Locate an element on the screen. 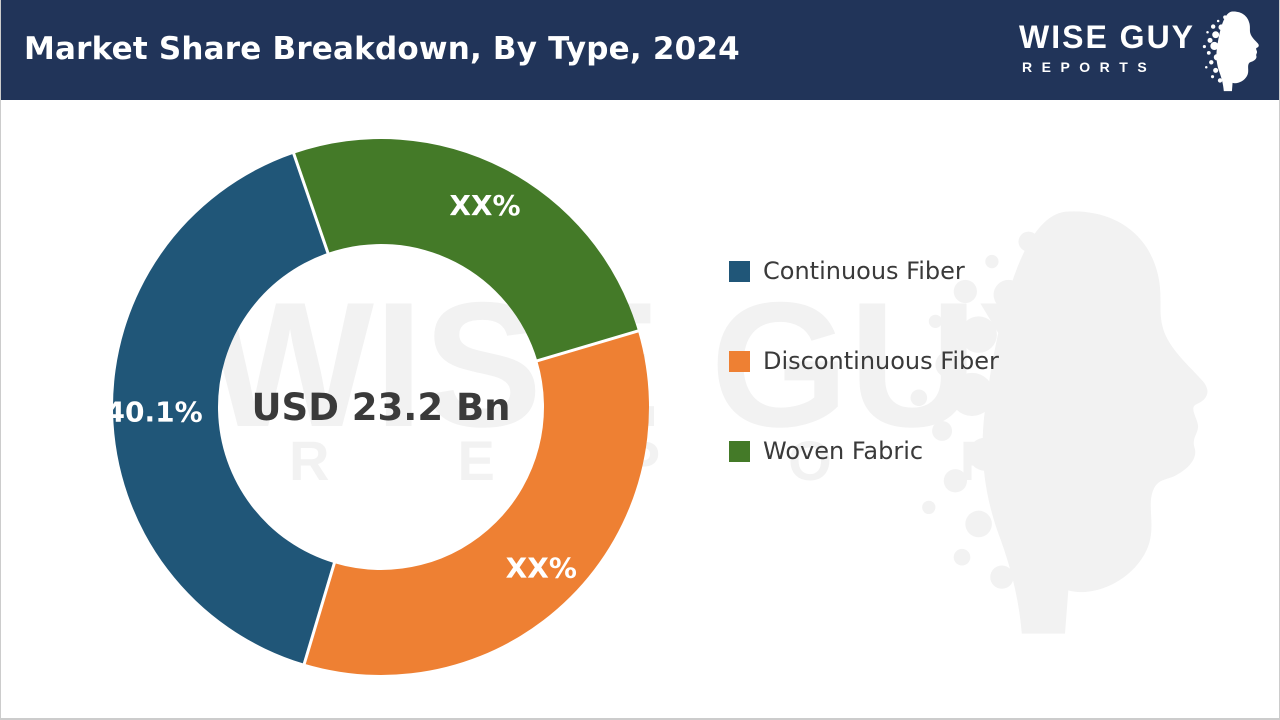 This screenshot has width=1280, height=720. legend-label: Woven Fabric is located at coordinates (843, 451).